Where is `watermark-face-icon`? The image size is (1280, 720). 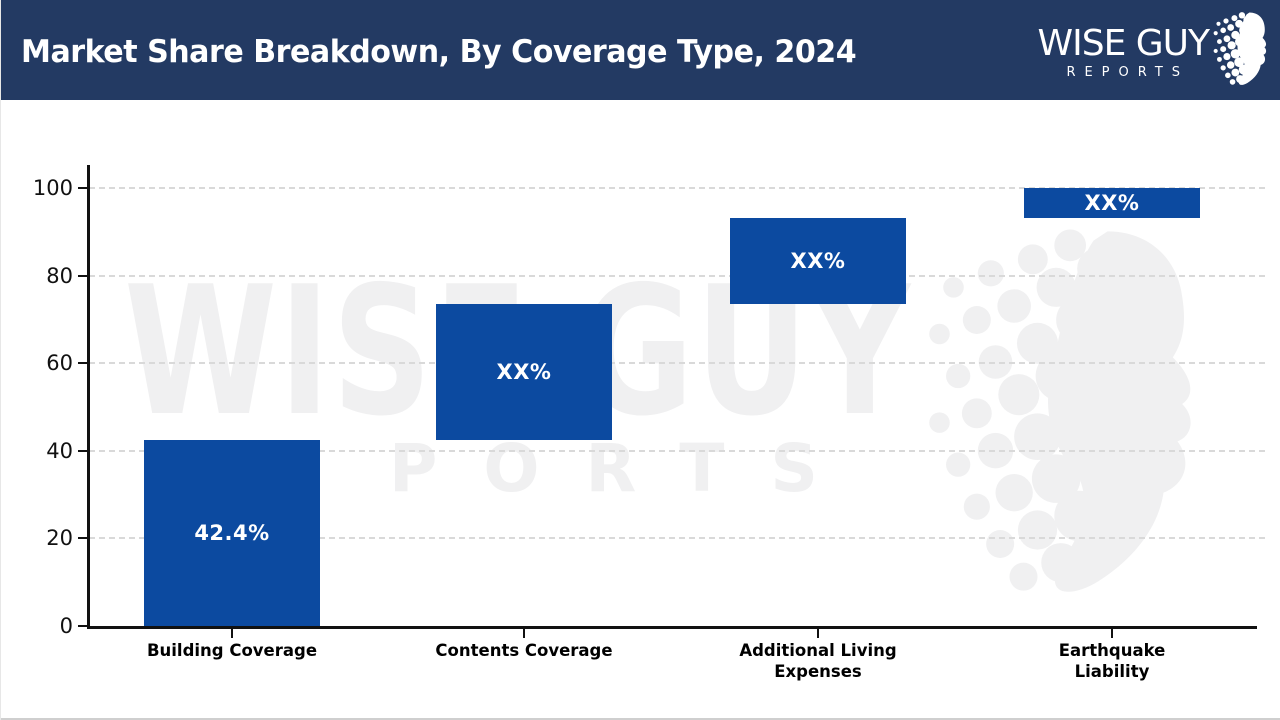
watermark-face-icon is located at coordinates (1060, 410).